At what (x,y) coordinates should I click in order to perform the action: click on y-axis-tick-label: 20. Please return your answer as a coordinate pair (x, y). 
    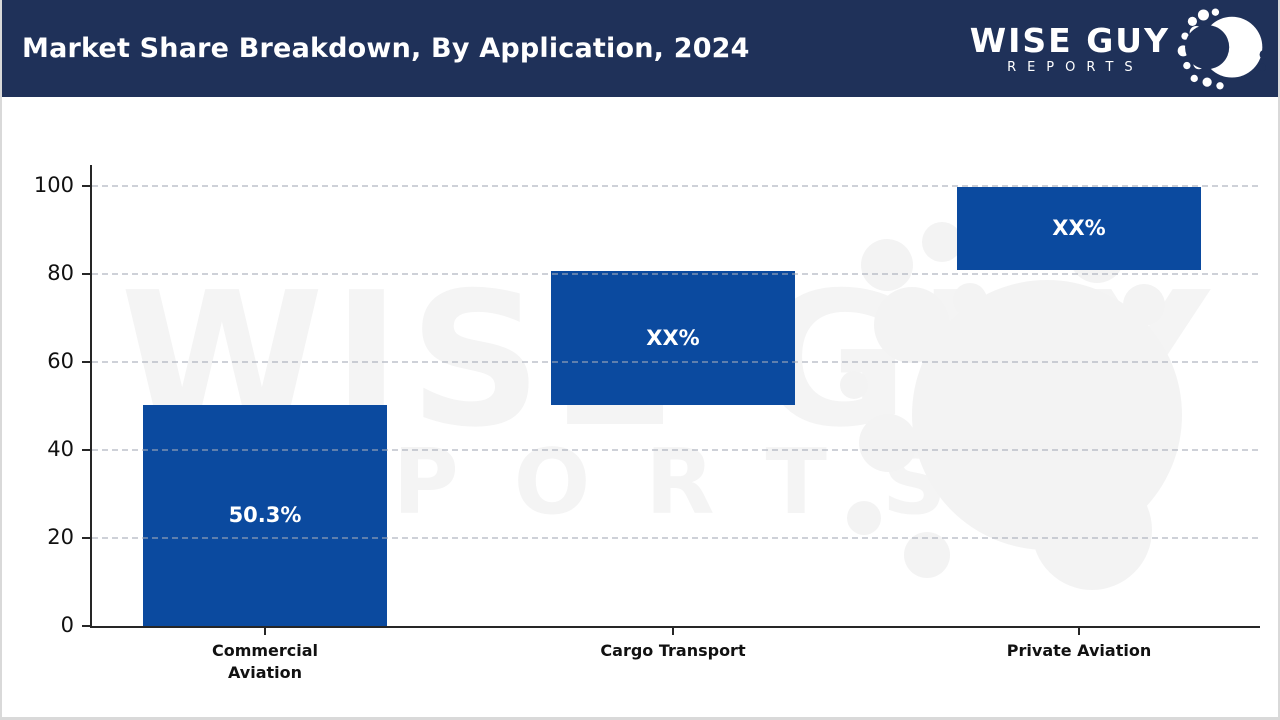
    Looking at the image, I should click on (60, 537).